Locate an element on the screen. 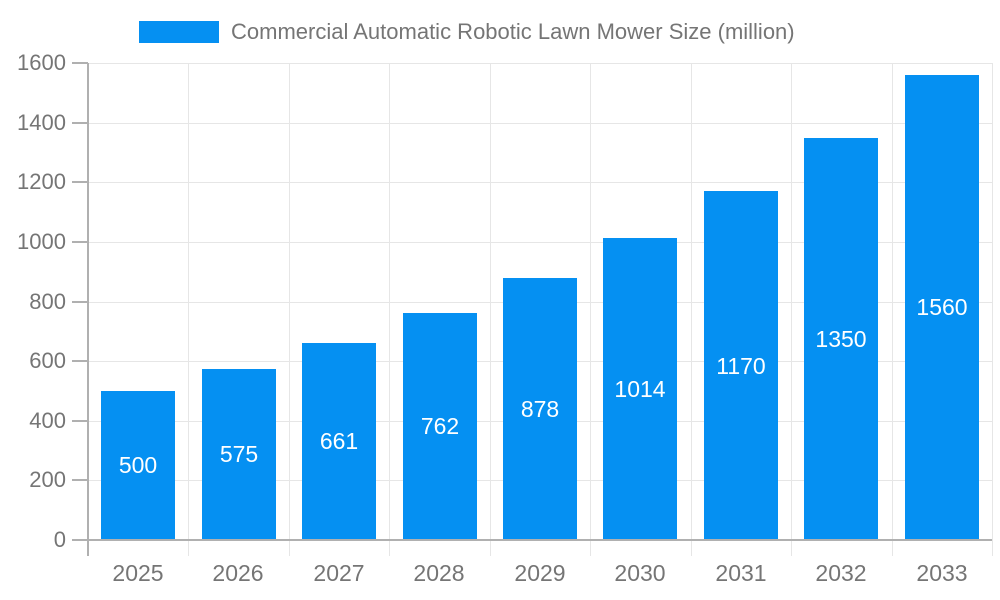 The height and width of the screenshot is (600, 1000). x-axis-tick-label: 2033 is located at coordinates (942, 573).